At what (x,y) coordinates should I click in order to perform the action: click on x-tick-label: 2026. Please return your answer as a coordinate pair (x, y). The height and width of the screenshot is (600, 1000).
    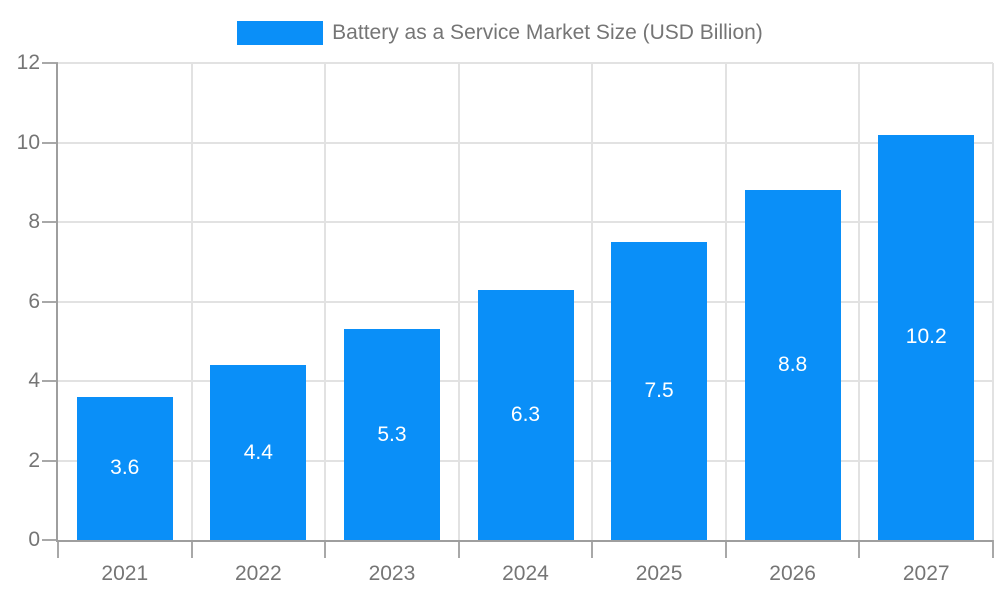
    Looking at the image, I should click on (792, 573).